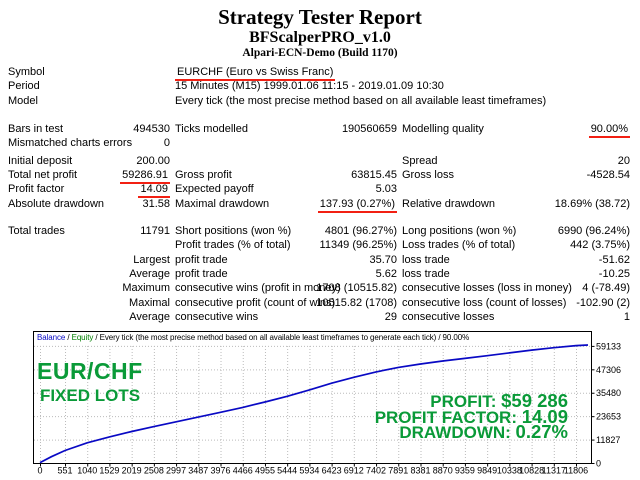 The height and width of the screenshot is (480, 640). Describe the element at coordinates (608, 440) in the screenshot. I see `y-tick-label: 11827` at that location.